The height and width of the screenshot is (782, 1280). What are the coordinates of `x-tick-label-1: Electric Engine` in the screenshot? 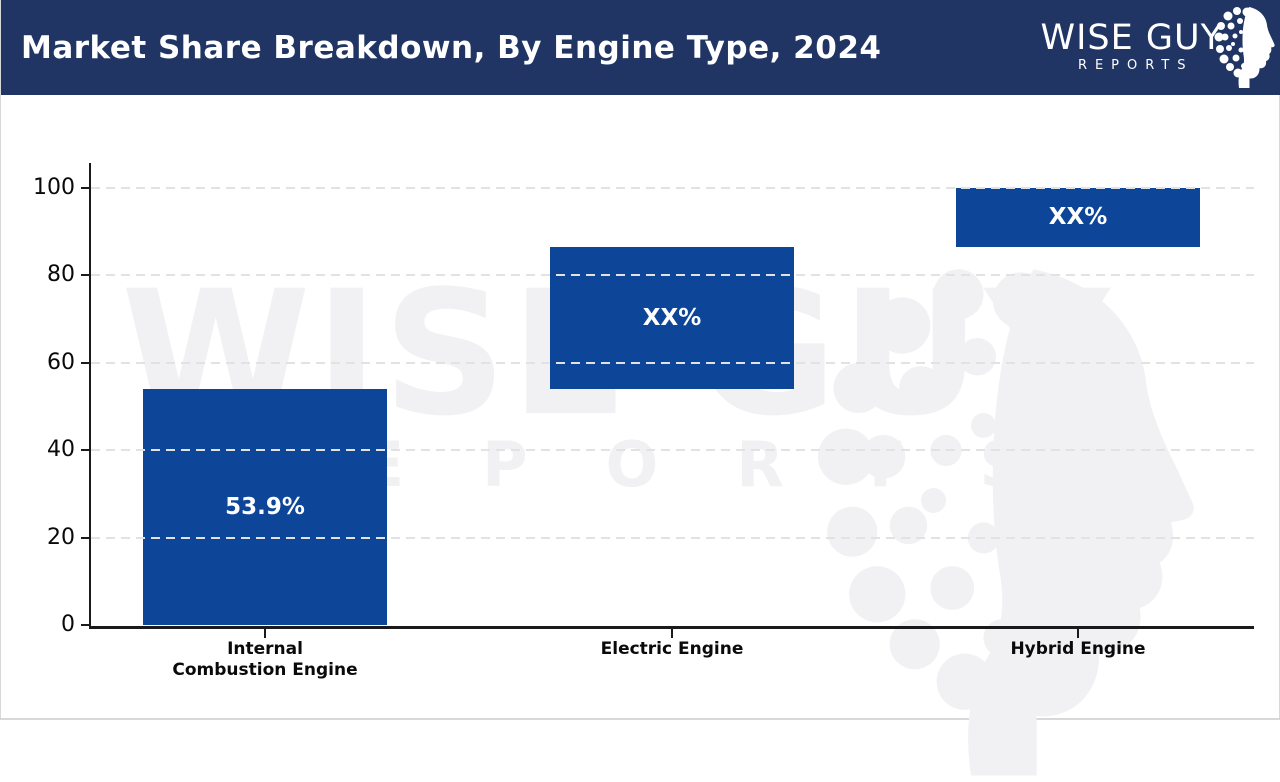 It's located at (672, 649).